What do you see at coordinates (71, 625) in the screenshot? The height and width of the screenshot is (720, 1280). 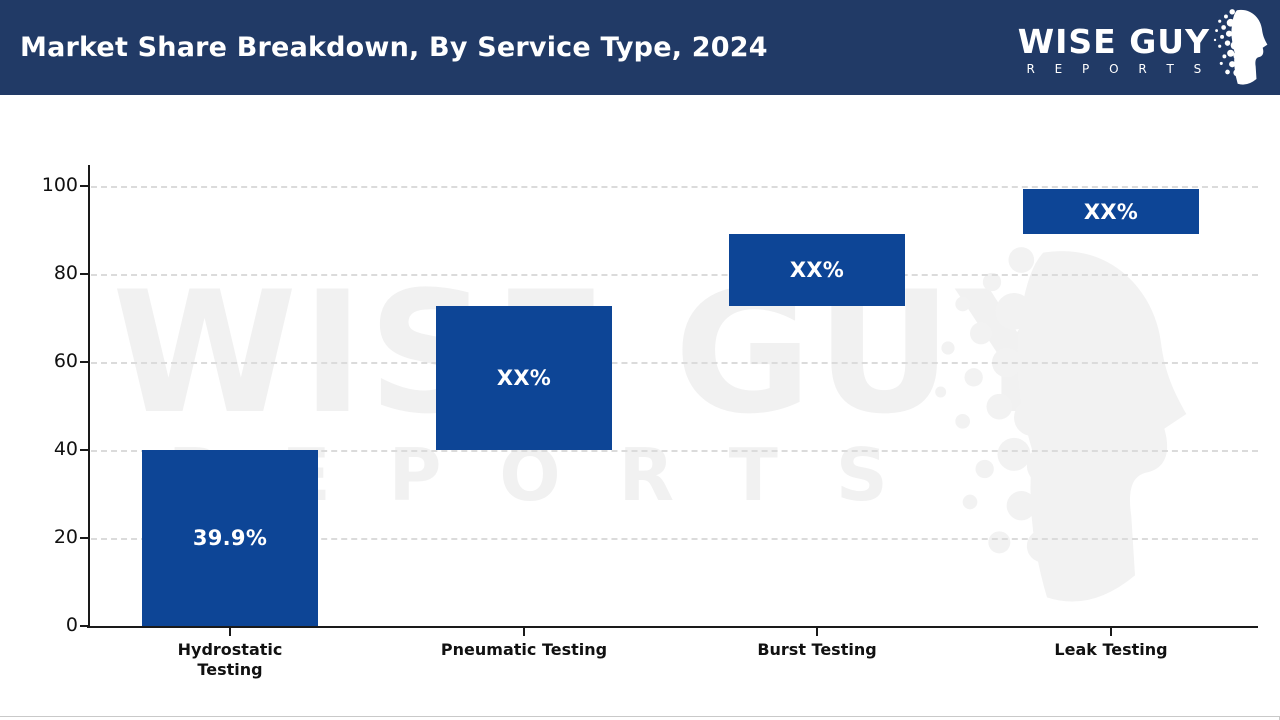 I see `y-tick-label: 0` at bounding box center [71, 625].